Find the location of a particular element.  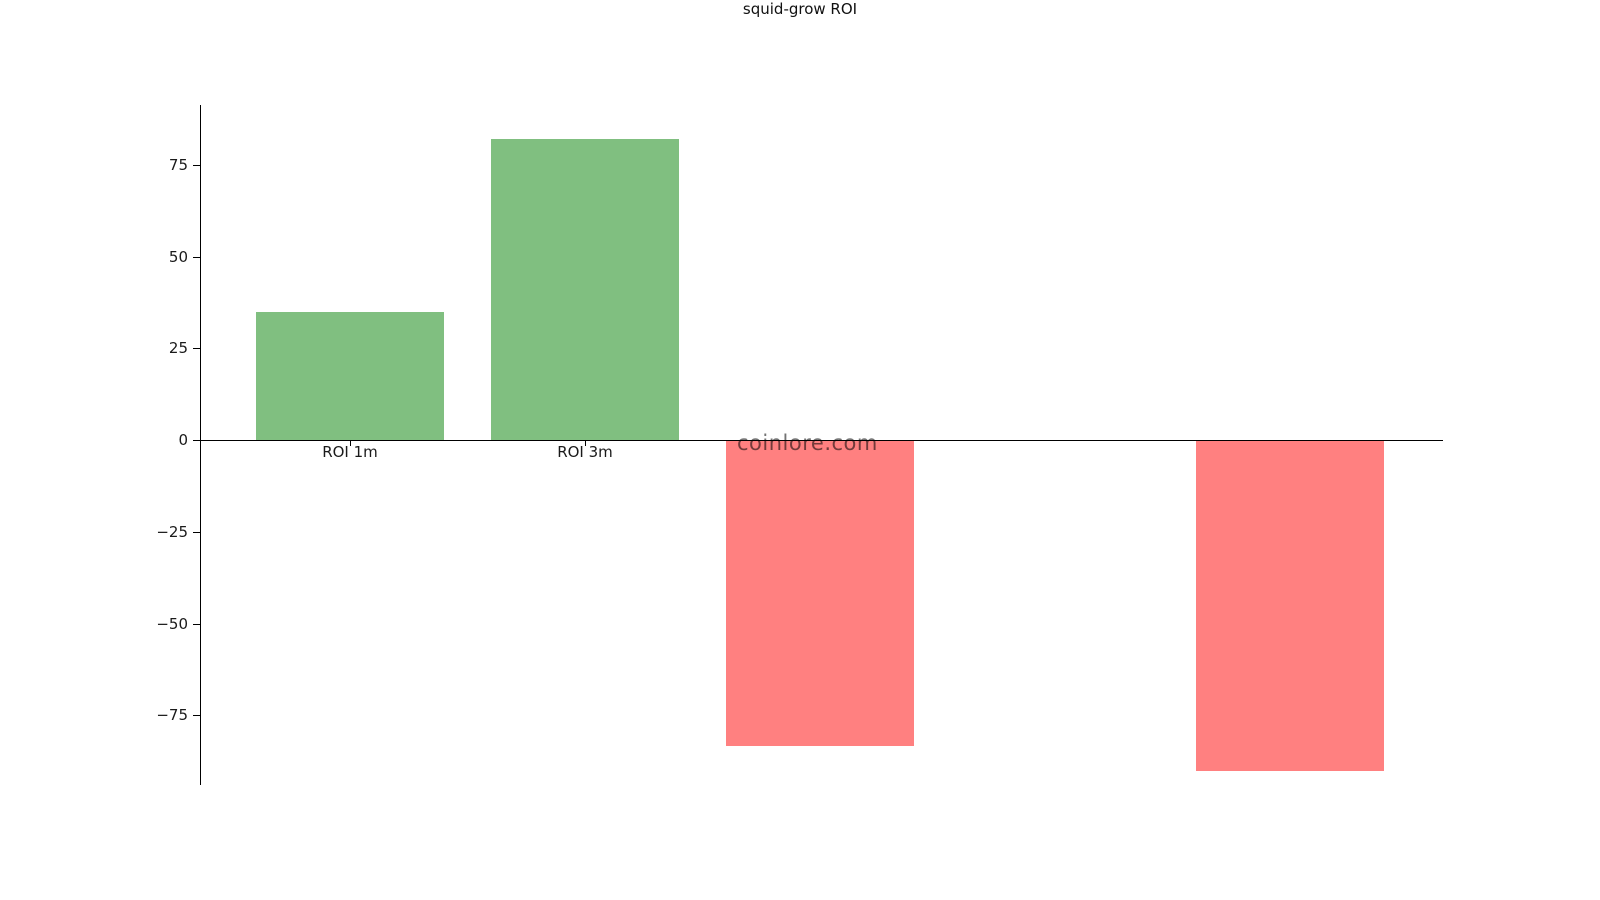

y-tick-label: −50 is located at coordinates (172, 624).